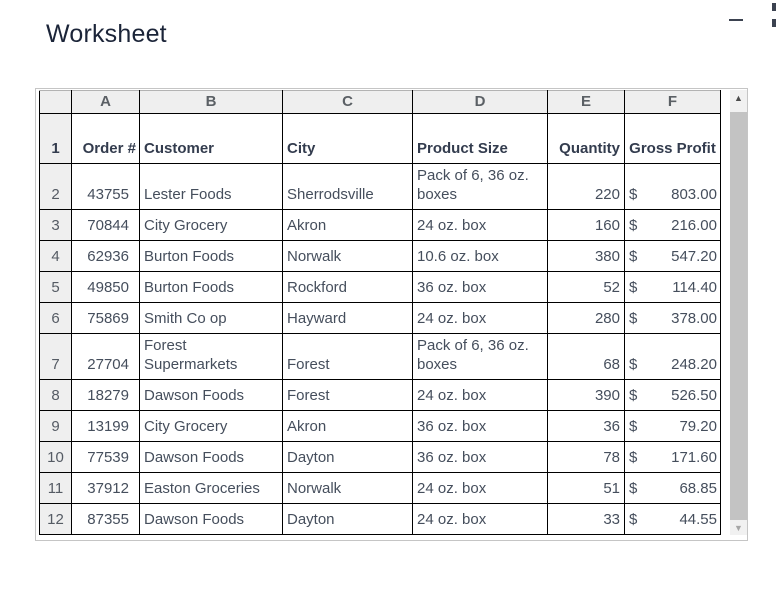 The width and height of the screenshot is (776, 598). I want to click on row-number: 5, so click(55, 286).